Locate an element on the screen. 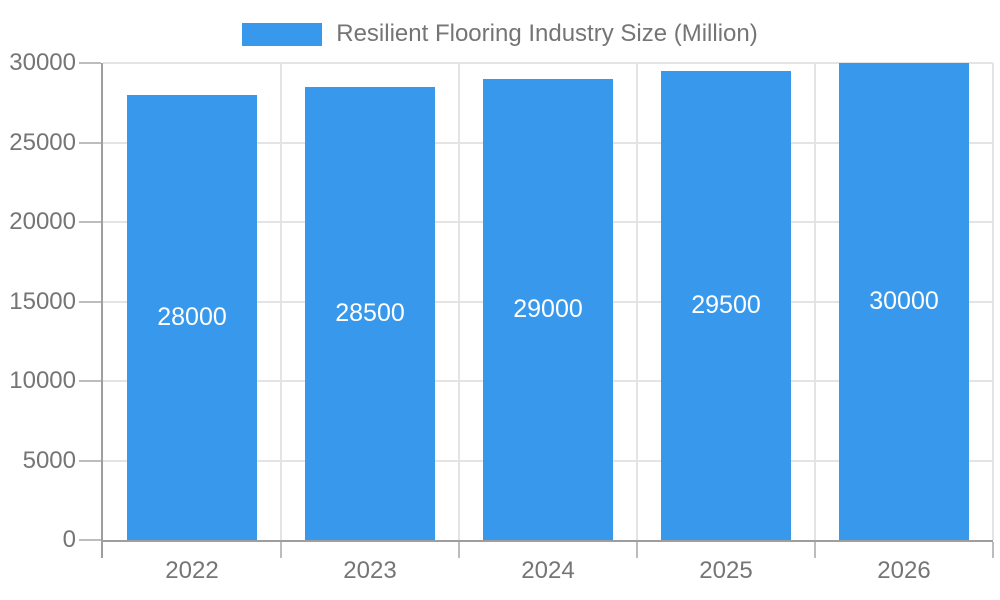 The width and height of the screenshot is (1000, 600). bar-2025: 29500 is located at coordinates (726, 305).